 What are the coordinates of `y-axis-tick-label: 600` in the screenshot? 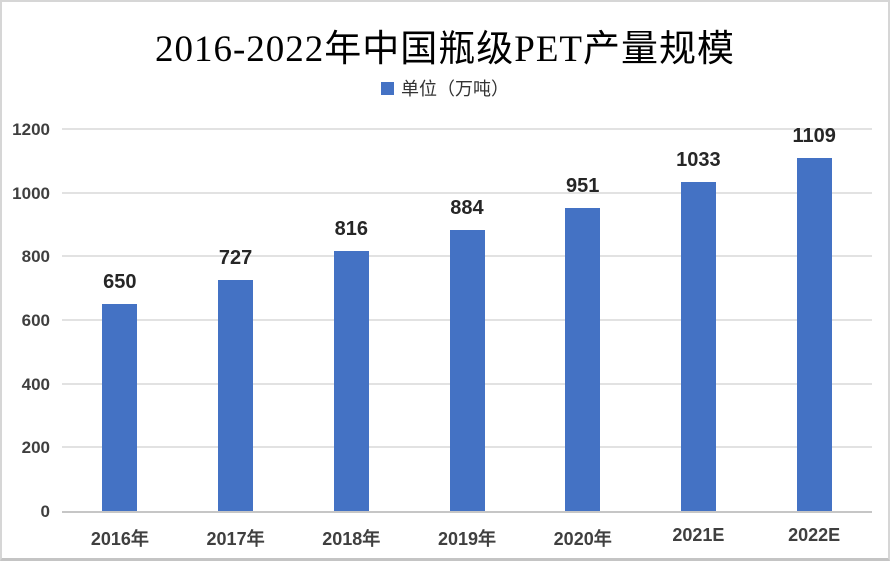 It's located at (35, 320).